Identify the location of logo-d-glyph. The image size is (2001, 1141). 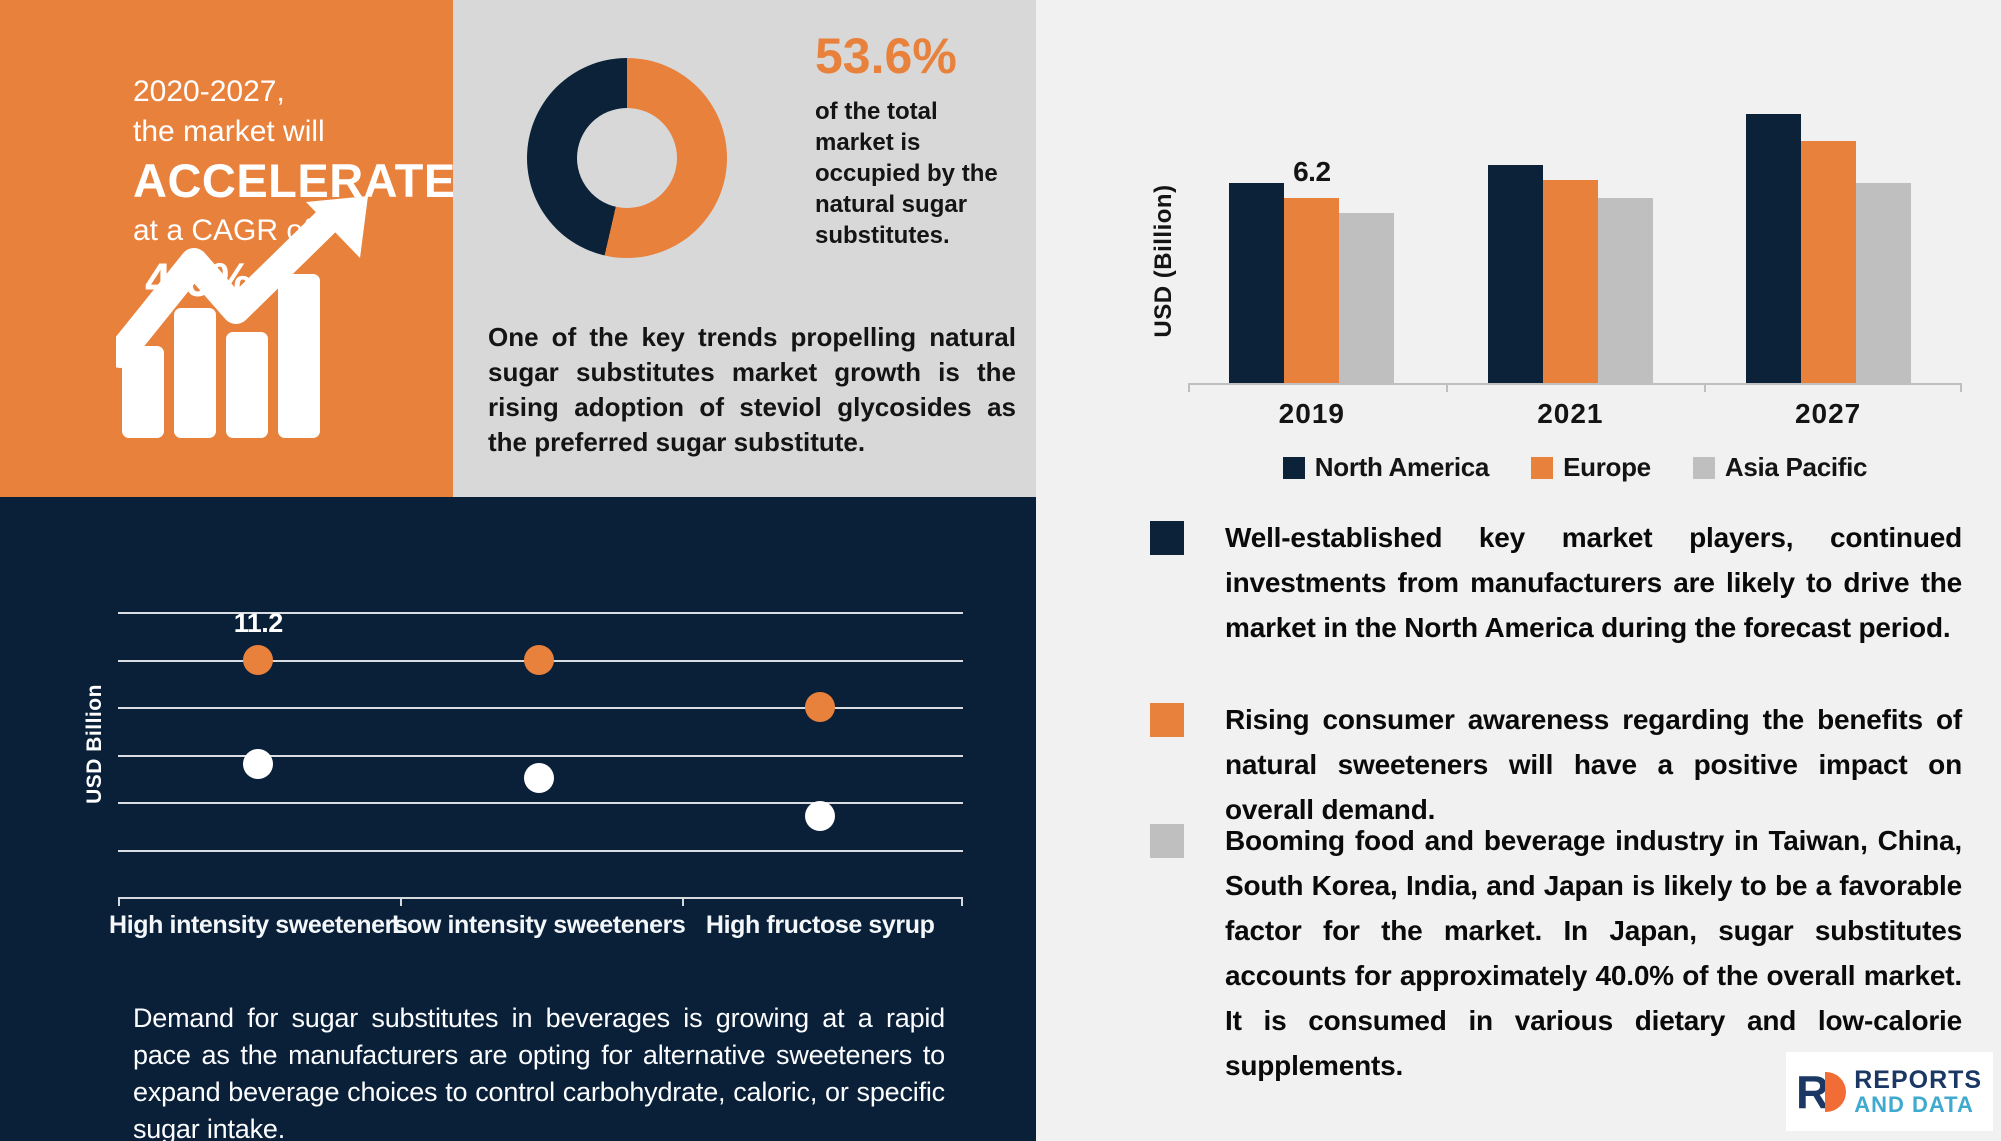
(1836, 1091).